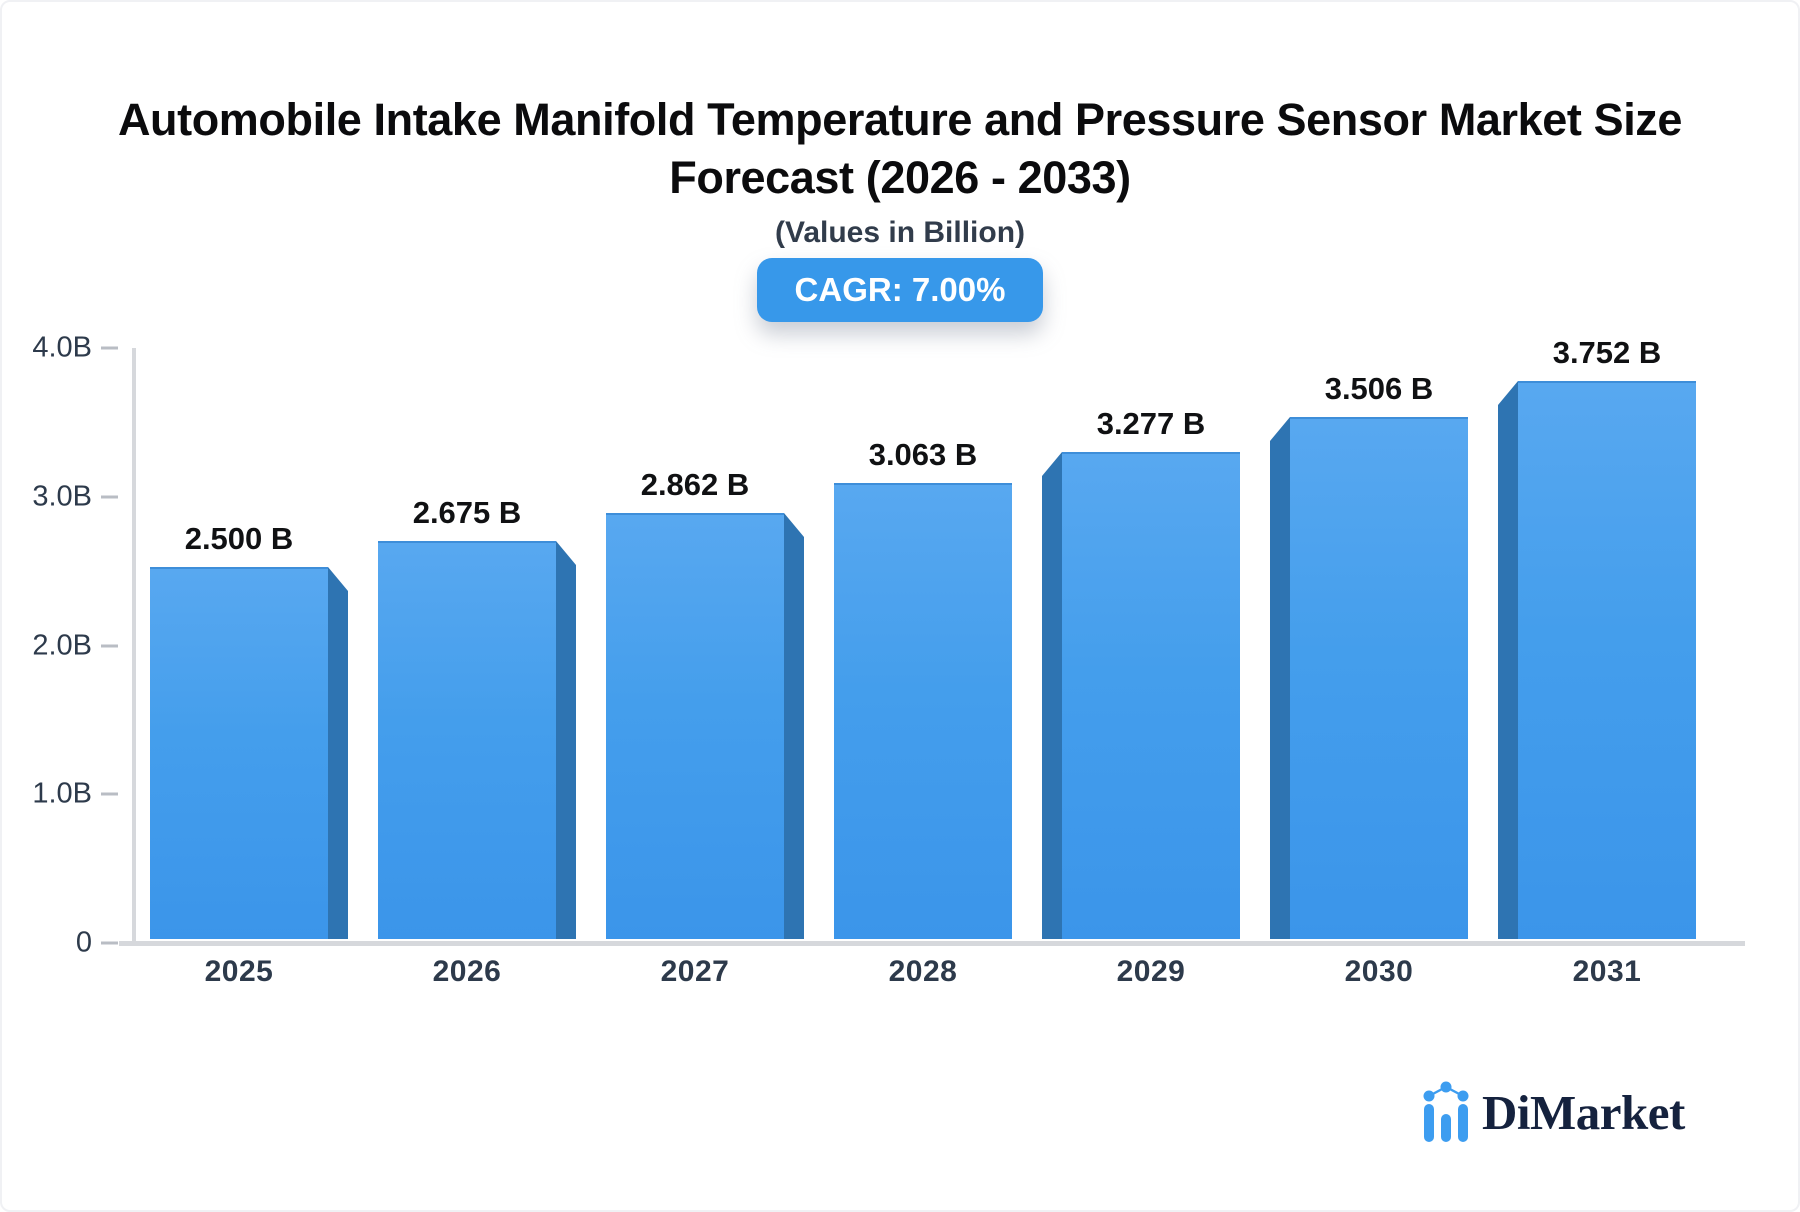 This screenshot has height=1212, width=1800. I want to click on x-tick-label-2028: 2028, so click(923, 971).